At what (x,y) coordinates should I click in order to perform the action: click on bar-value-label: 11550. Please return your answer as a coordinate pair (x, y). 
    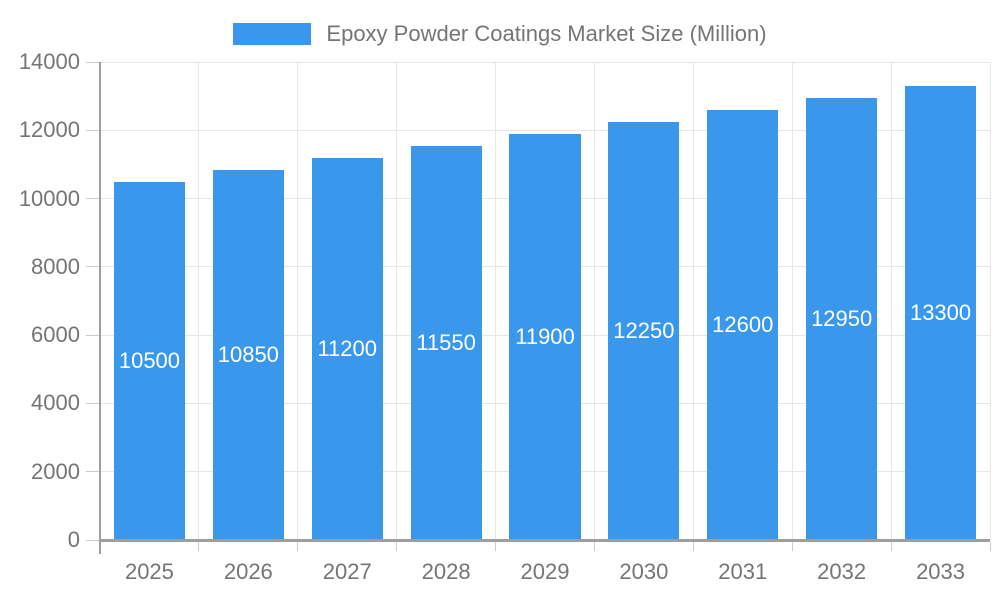
    Looking at the image, I should click on (446, 342).